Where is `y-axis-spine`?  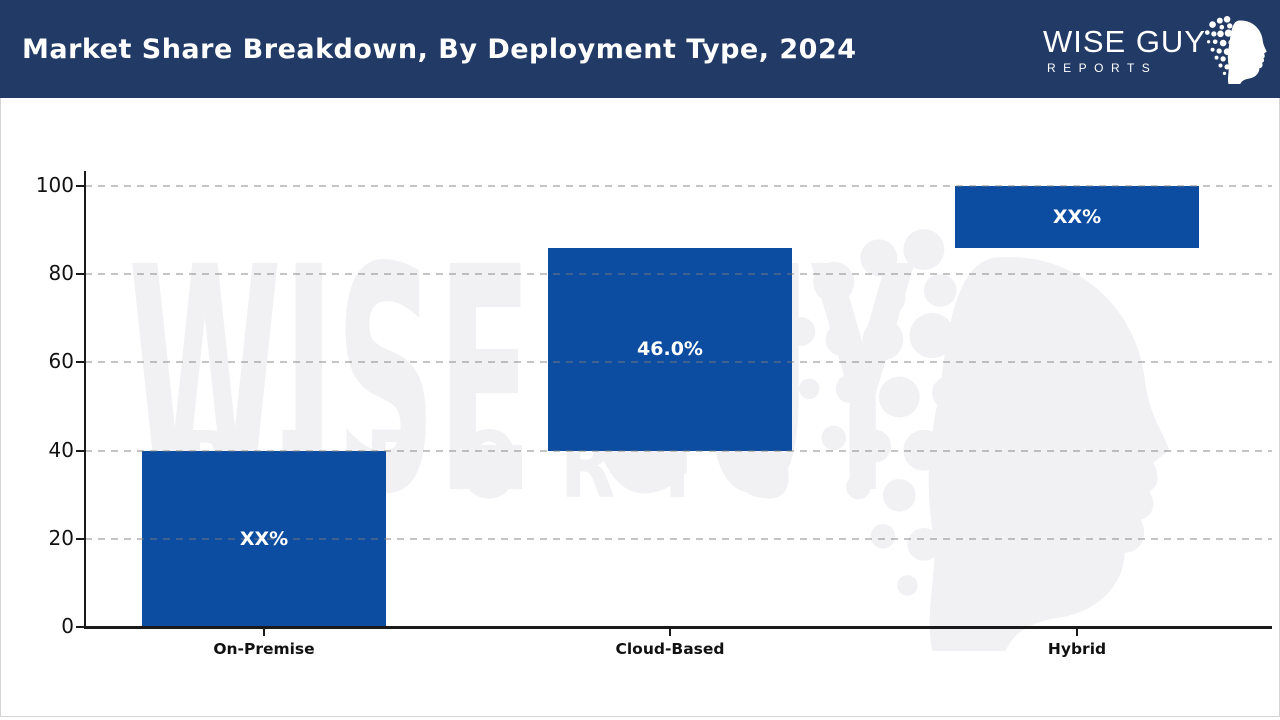 y-axis-spine is located at coordinates (85, 400).